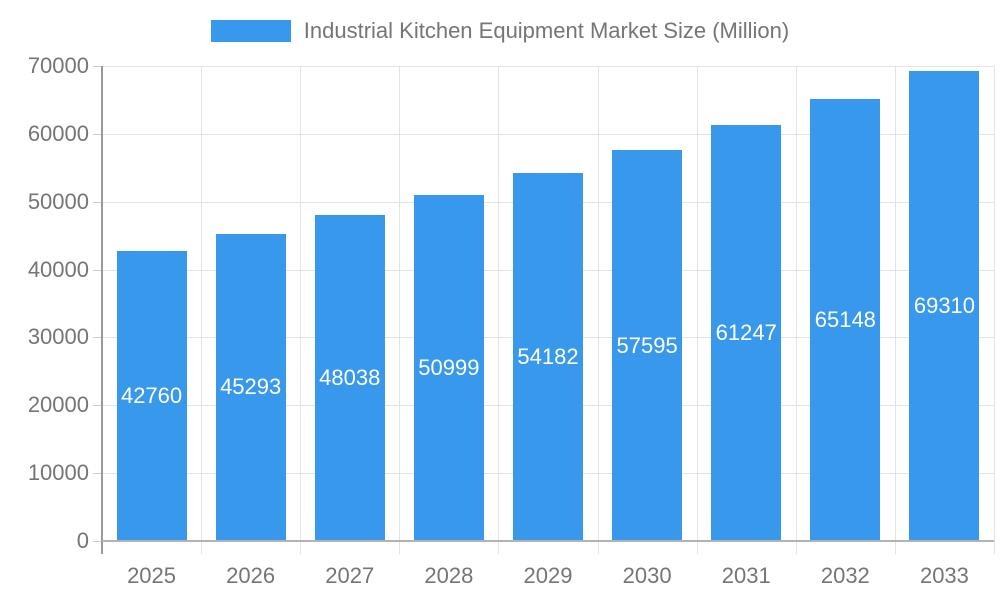  Describe the element at coordinates (58, 133) in the screenshot. I see `y-axis-tick-label: 60000` at that location.